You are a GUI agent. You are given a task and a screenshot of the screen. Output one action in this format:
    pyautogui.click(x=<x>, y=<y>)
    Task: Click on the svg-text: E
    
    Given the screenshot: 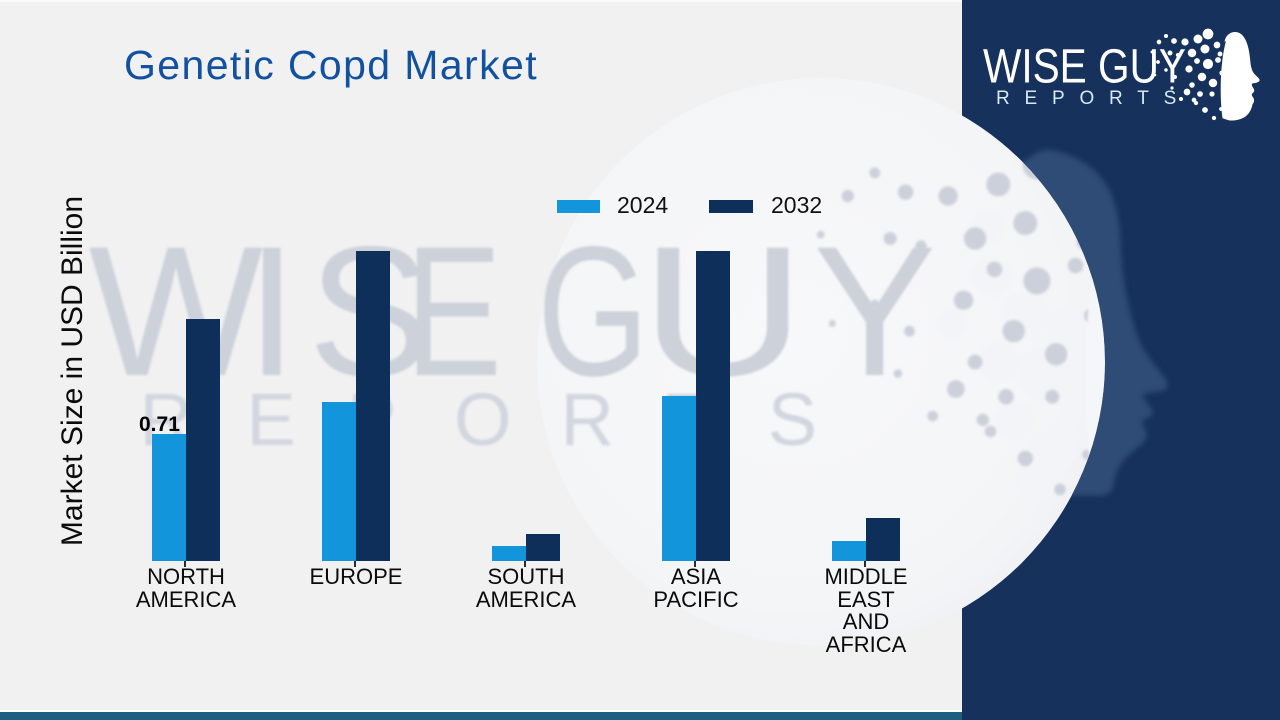 What is the action you would take?
    pyautogui.click(x=453, y=312)
    